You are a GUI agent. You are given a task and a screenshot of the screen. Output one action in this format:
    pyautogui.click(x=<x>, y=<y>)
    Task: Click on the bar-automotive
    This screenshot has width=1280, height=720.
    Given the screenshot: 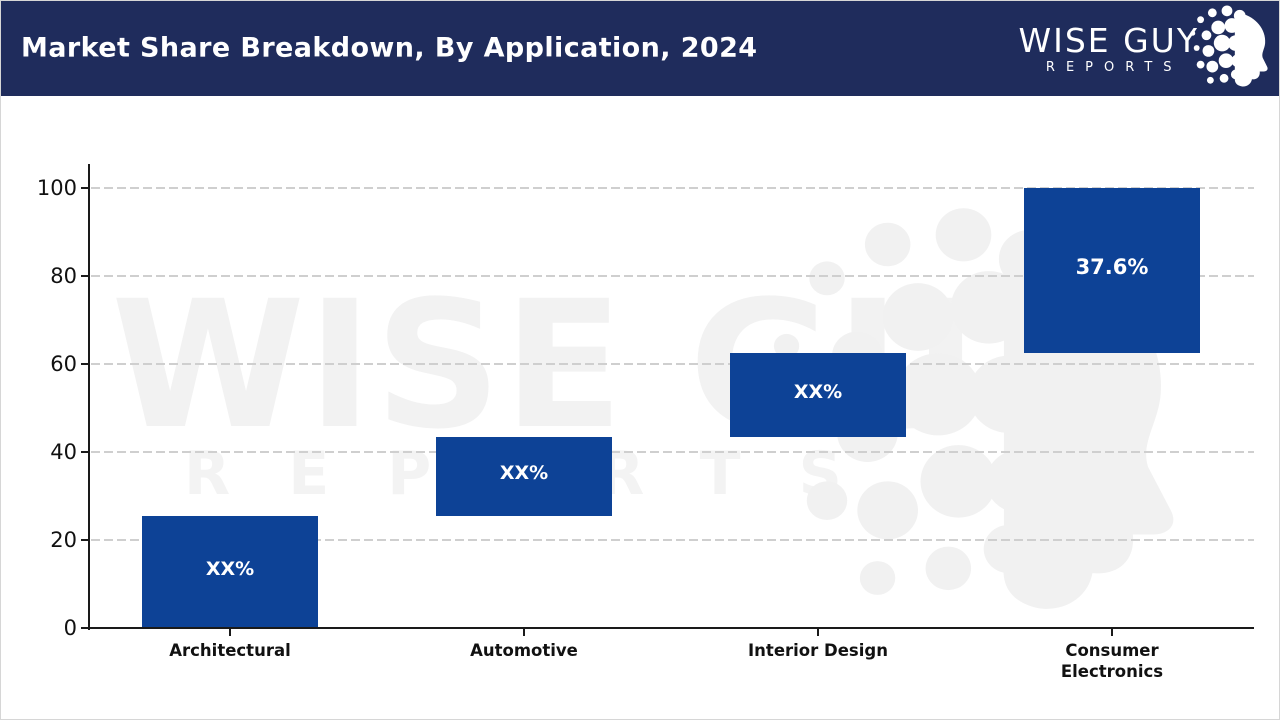 What is the action you would take?
    pyautogui.click(x=524, y=476)
    